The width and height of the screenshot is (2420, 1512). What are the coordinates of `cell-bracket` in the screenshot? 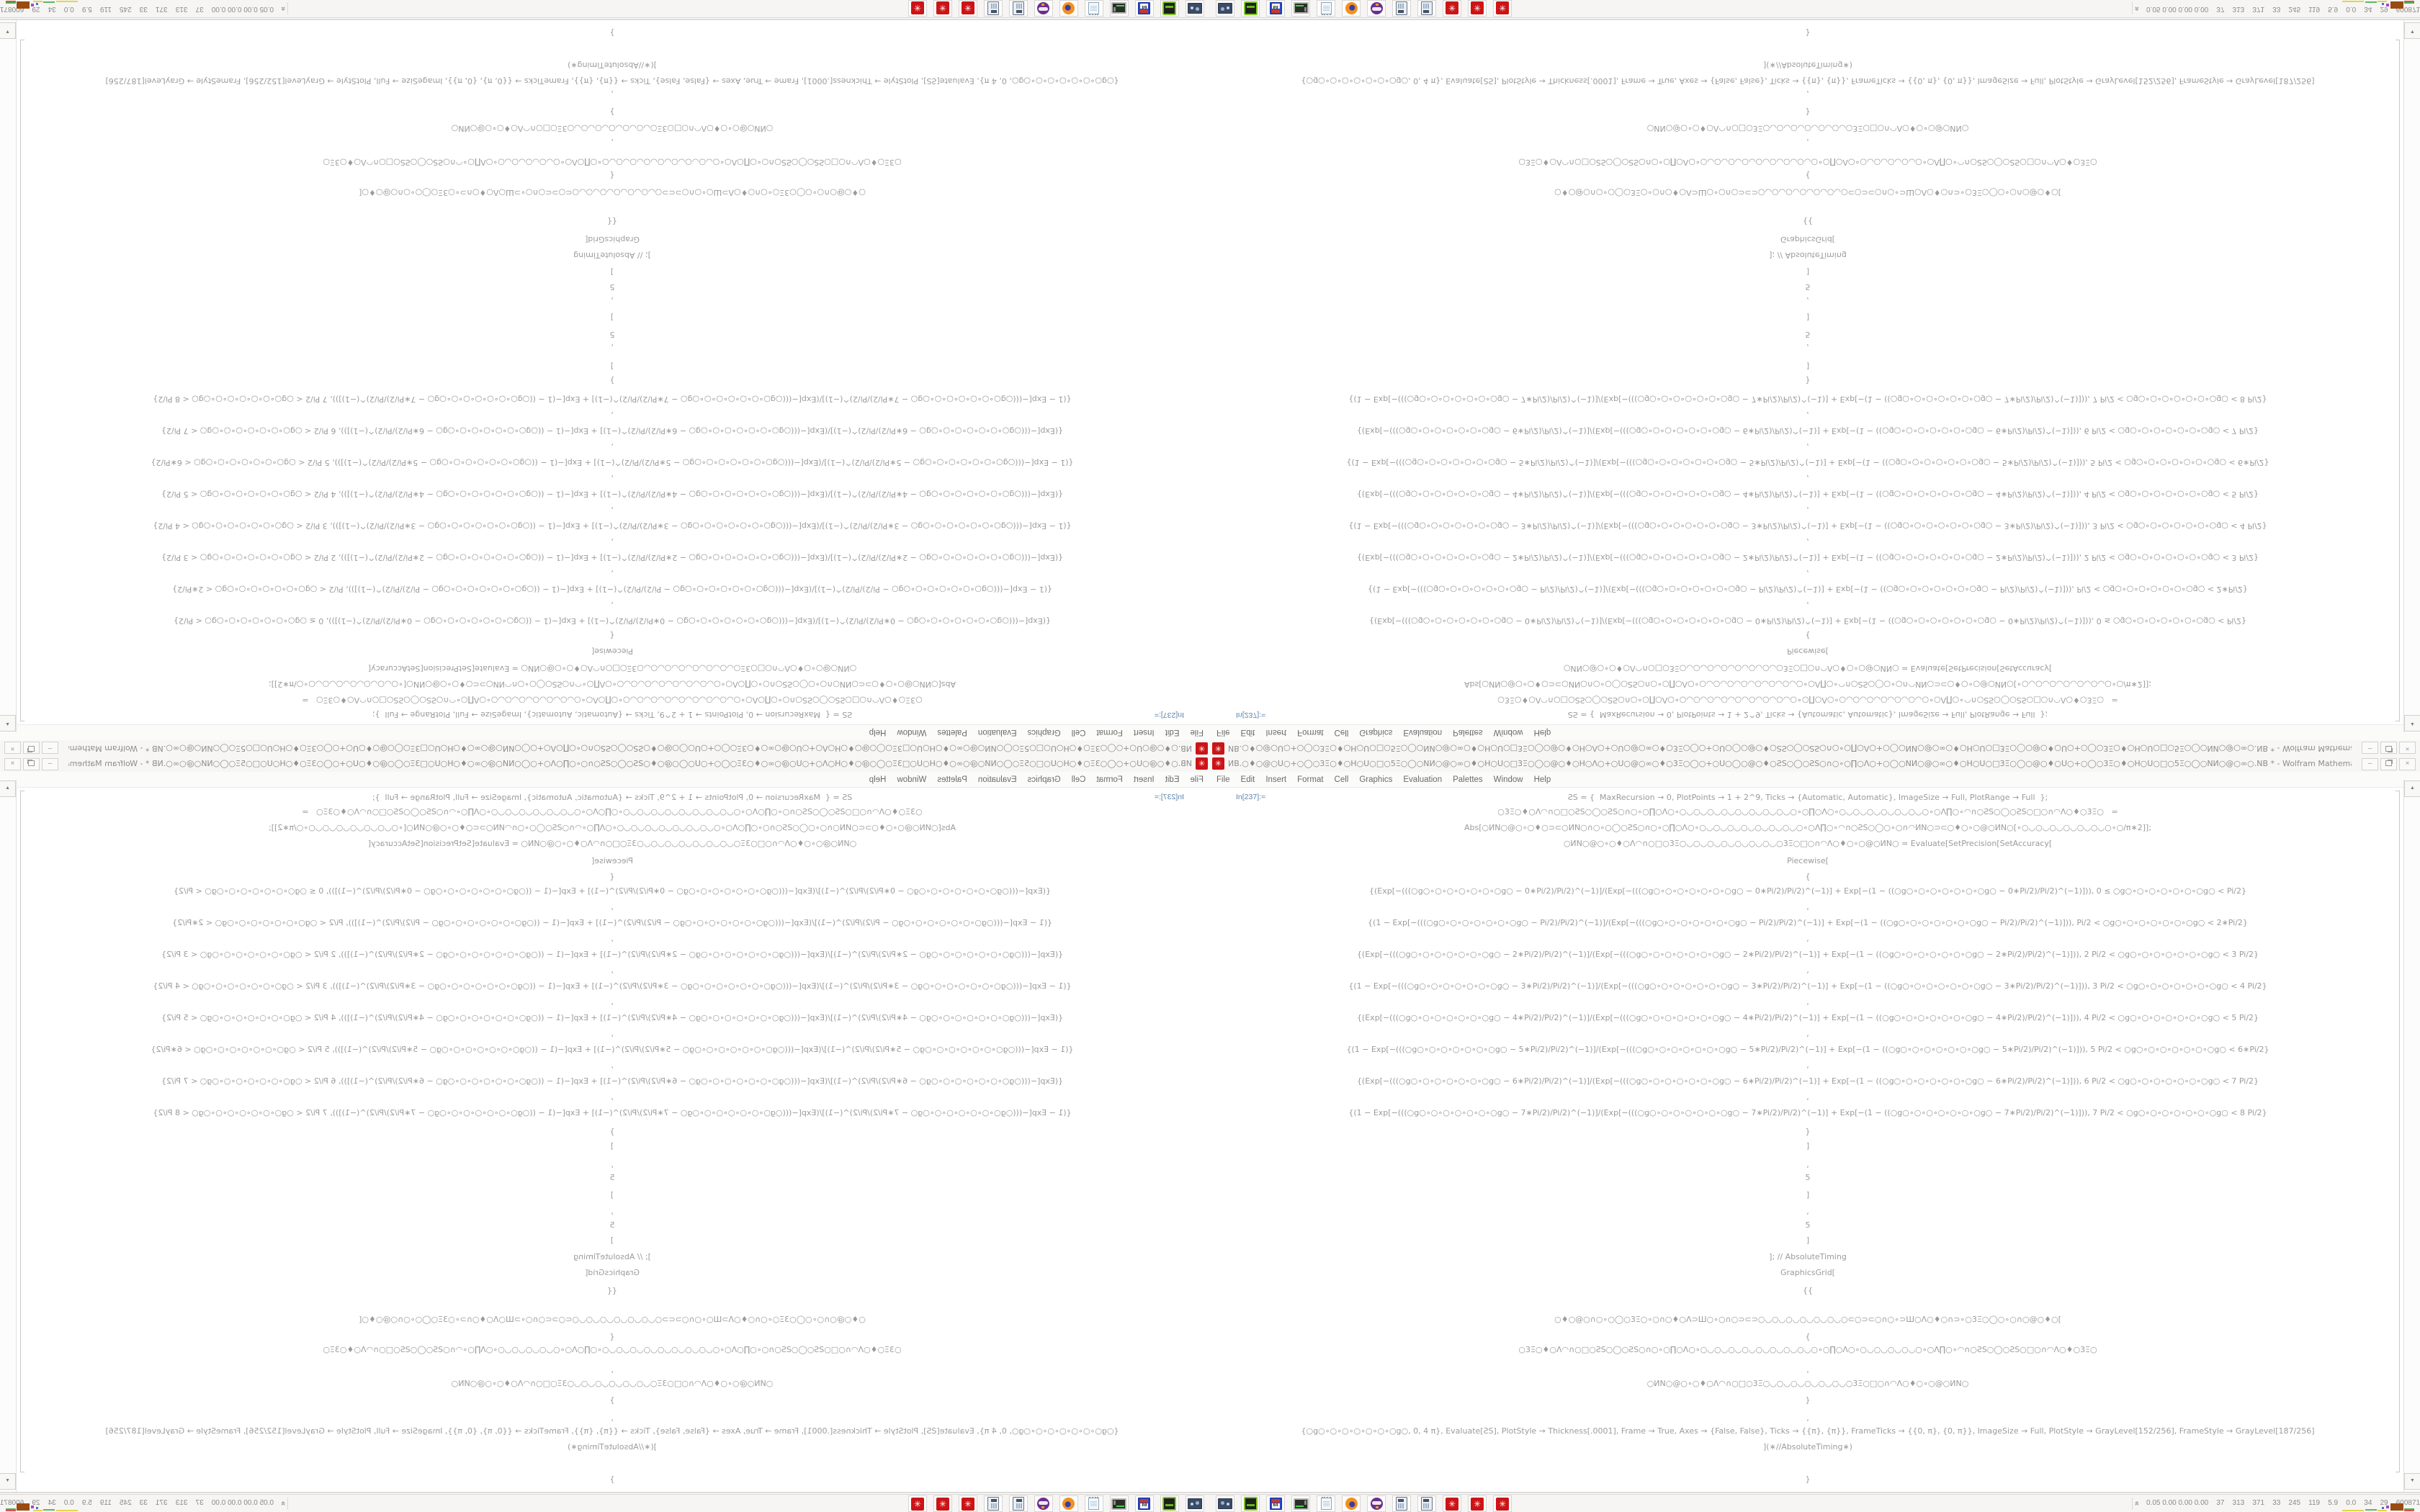 It's located at (22, 1131).